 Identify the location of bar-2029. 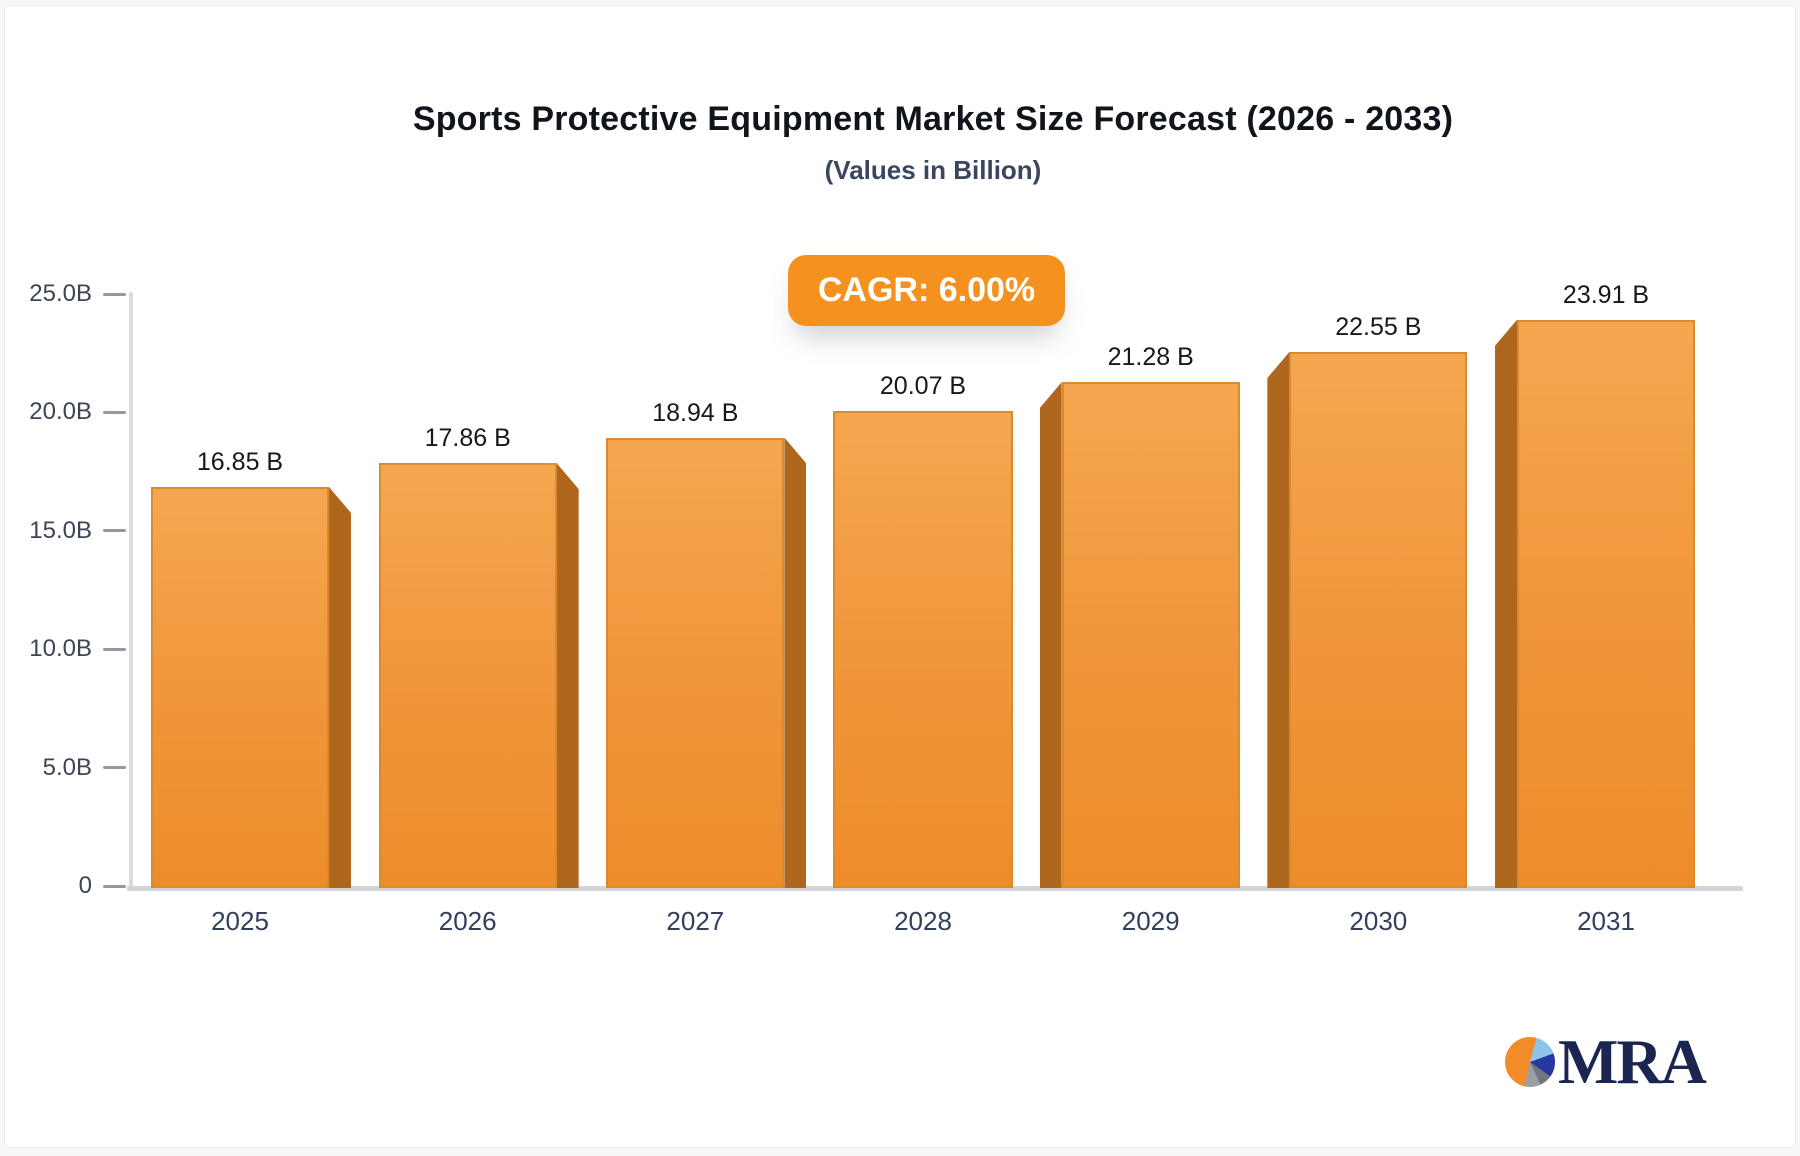
(1139, 635).